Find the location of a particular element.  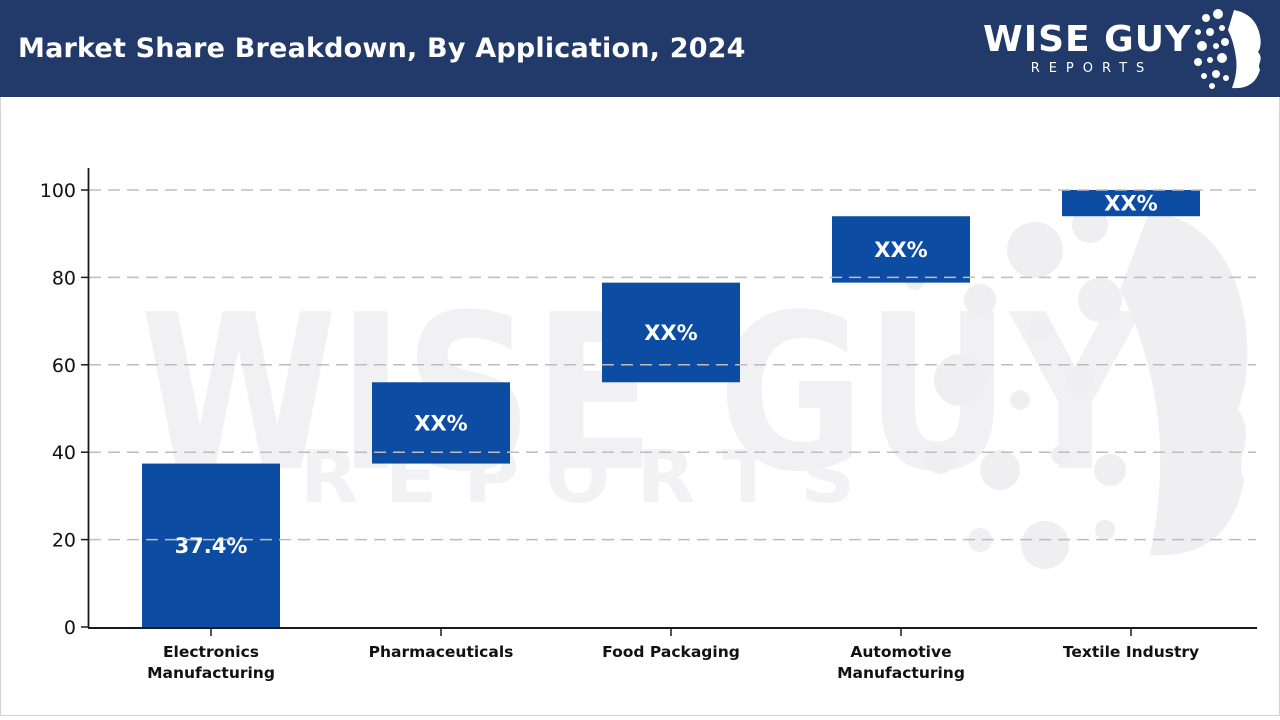

y-tick-label: 40 is located at coordinates (64, 453).